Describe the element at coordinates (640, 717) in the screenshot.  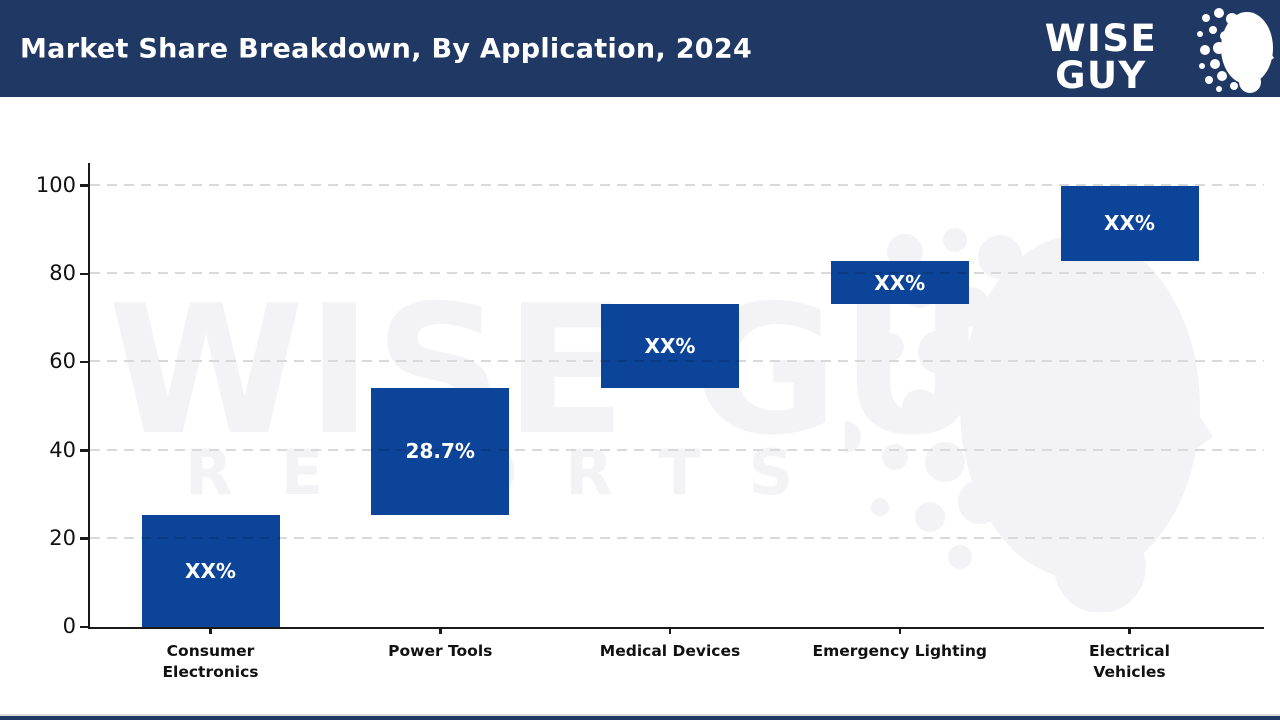
I see `footer-strip` at that location.